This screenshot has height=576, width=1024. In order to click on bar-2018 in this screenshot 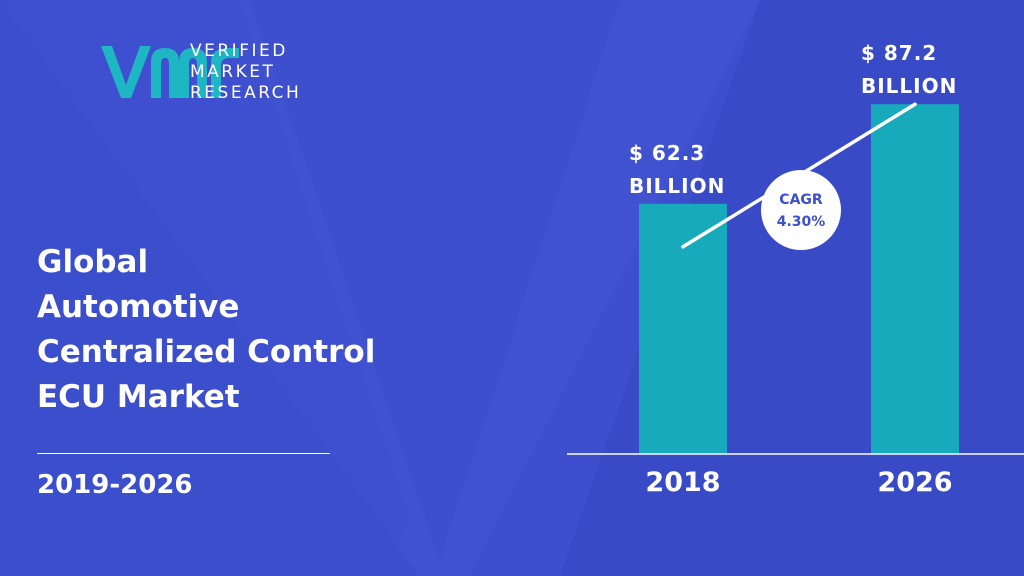, I will do `click(683, 328)`.